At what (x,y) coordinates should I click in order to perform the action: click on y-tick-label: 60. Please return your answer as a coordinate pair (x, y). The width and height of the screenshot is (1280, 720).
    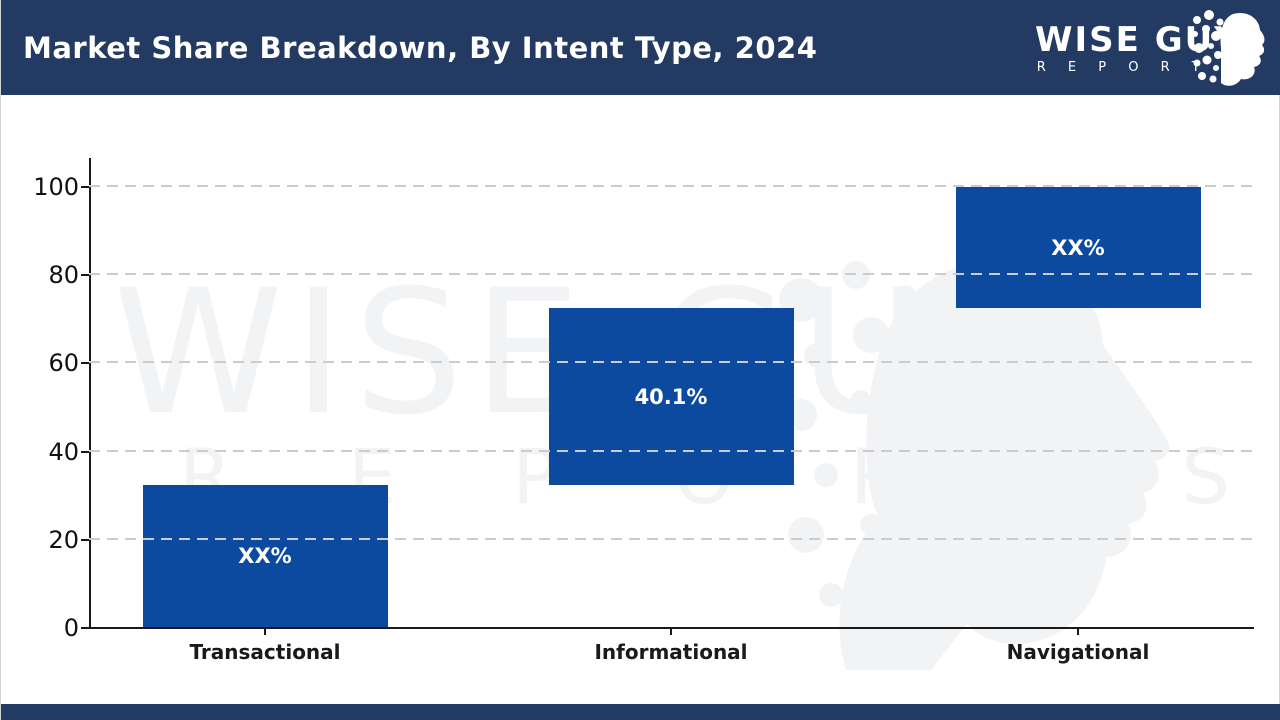
    Looking at the image, I should click on (63, 363).